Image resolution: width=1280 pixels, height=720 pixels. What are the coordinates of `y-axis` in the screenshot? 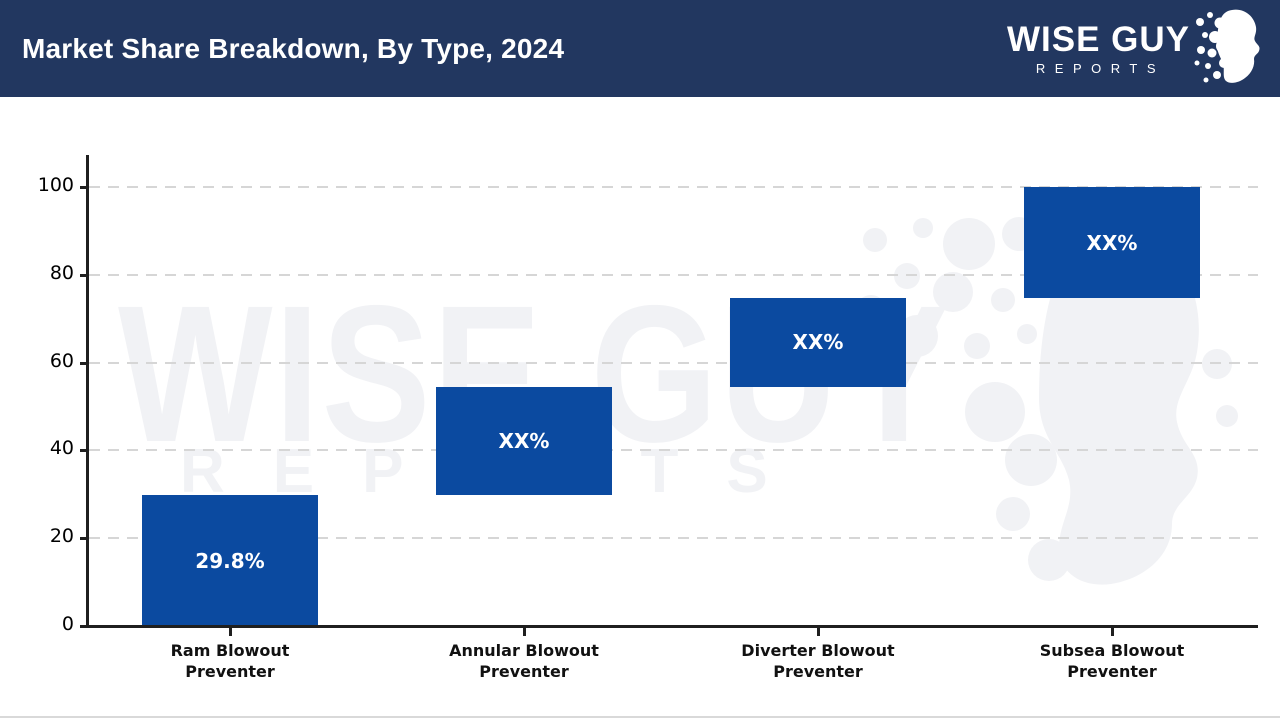 It's located at (87, 391).